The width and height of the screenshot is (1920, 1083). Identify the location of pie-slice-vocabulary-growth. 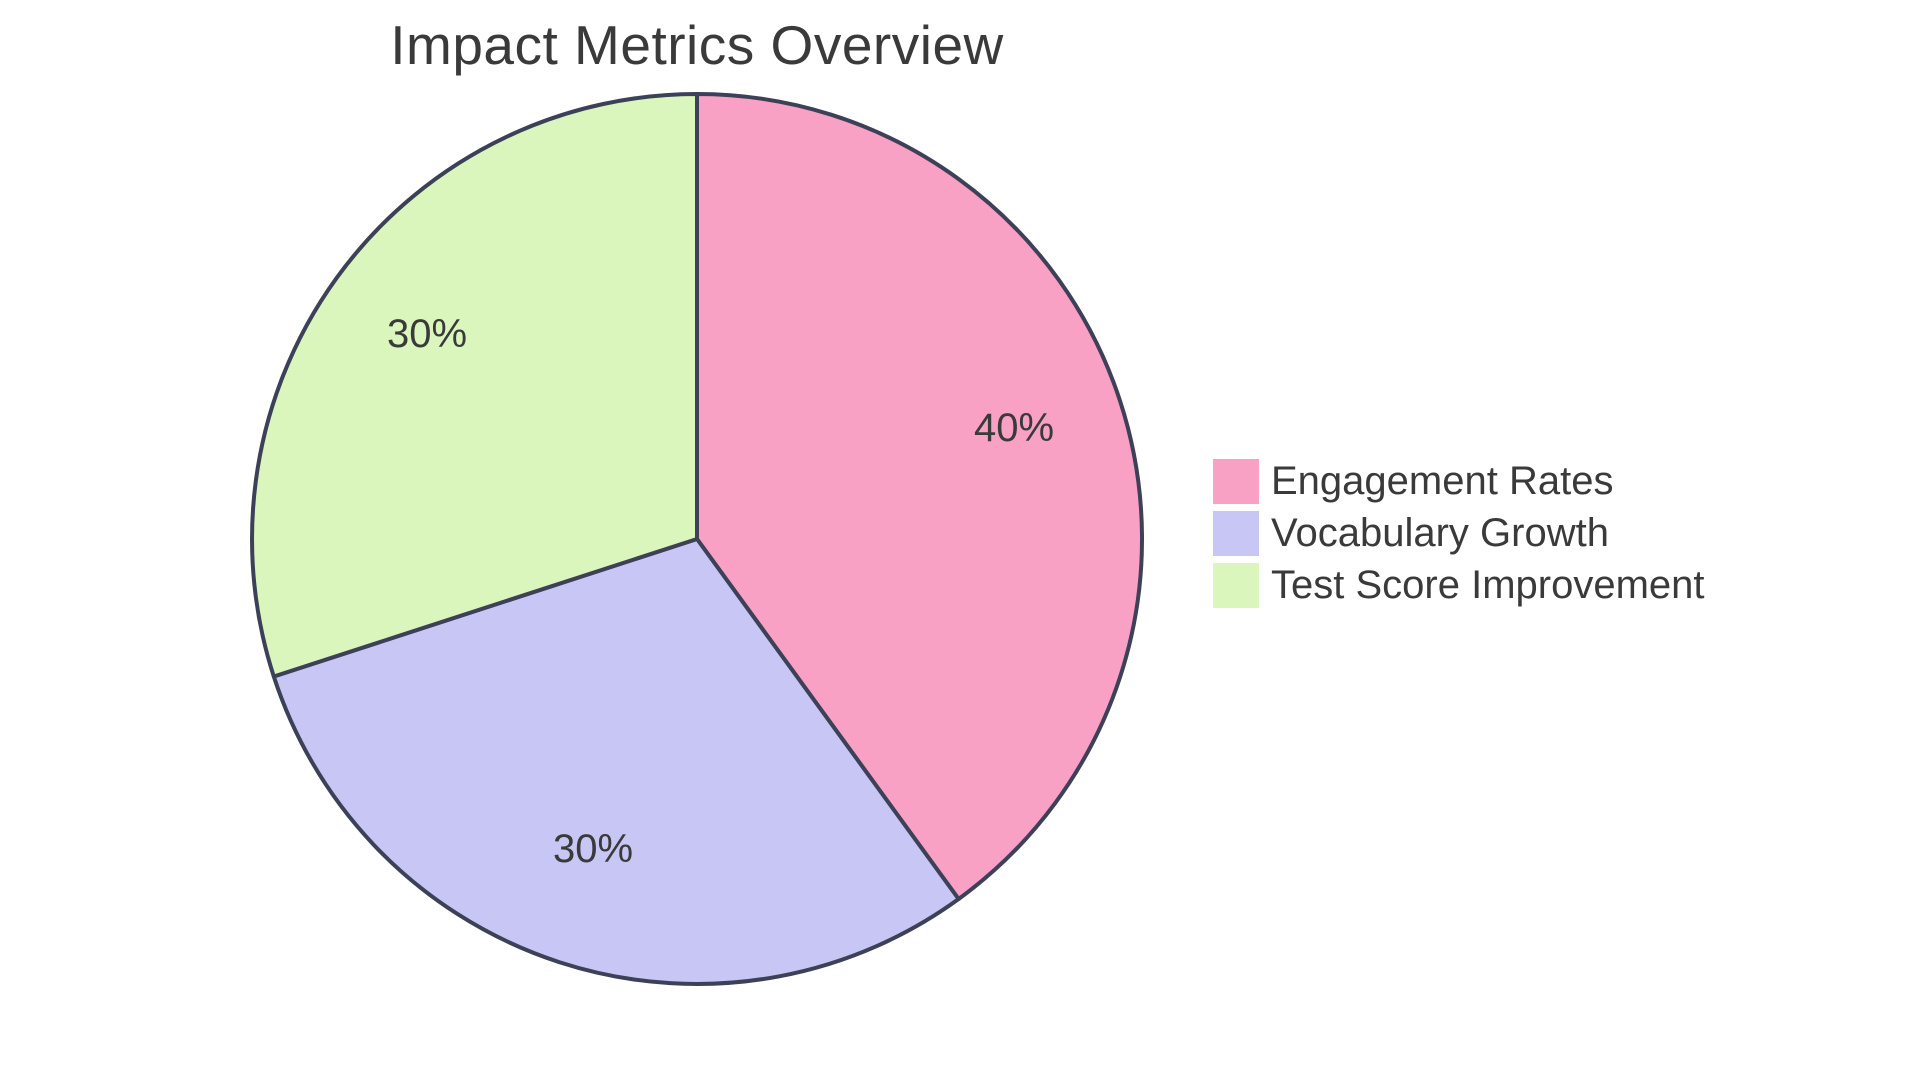
(616, 761).